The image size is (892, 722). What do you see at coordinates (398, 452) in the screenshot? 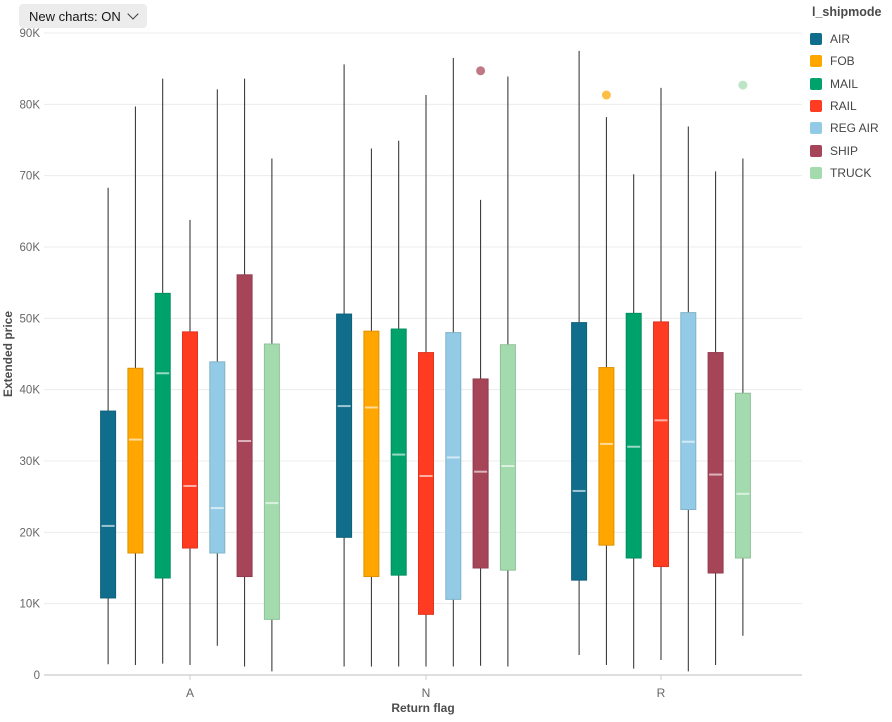
I see `box-mail-N` at bounding box center [398, 452].